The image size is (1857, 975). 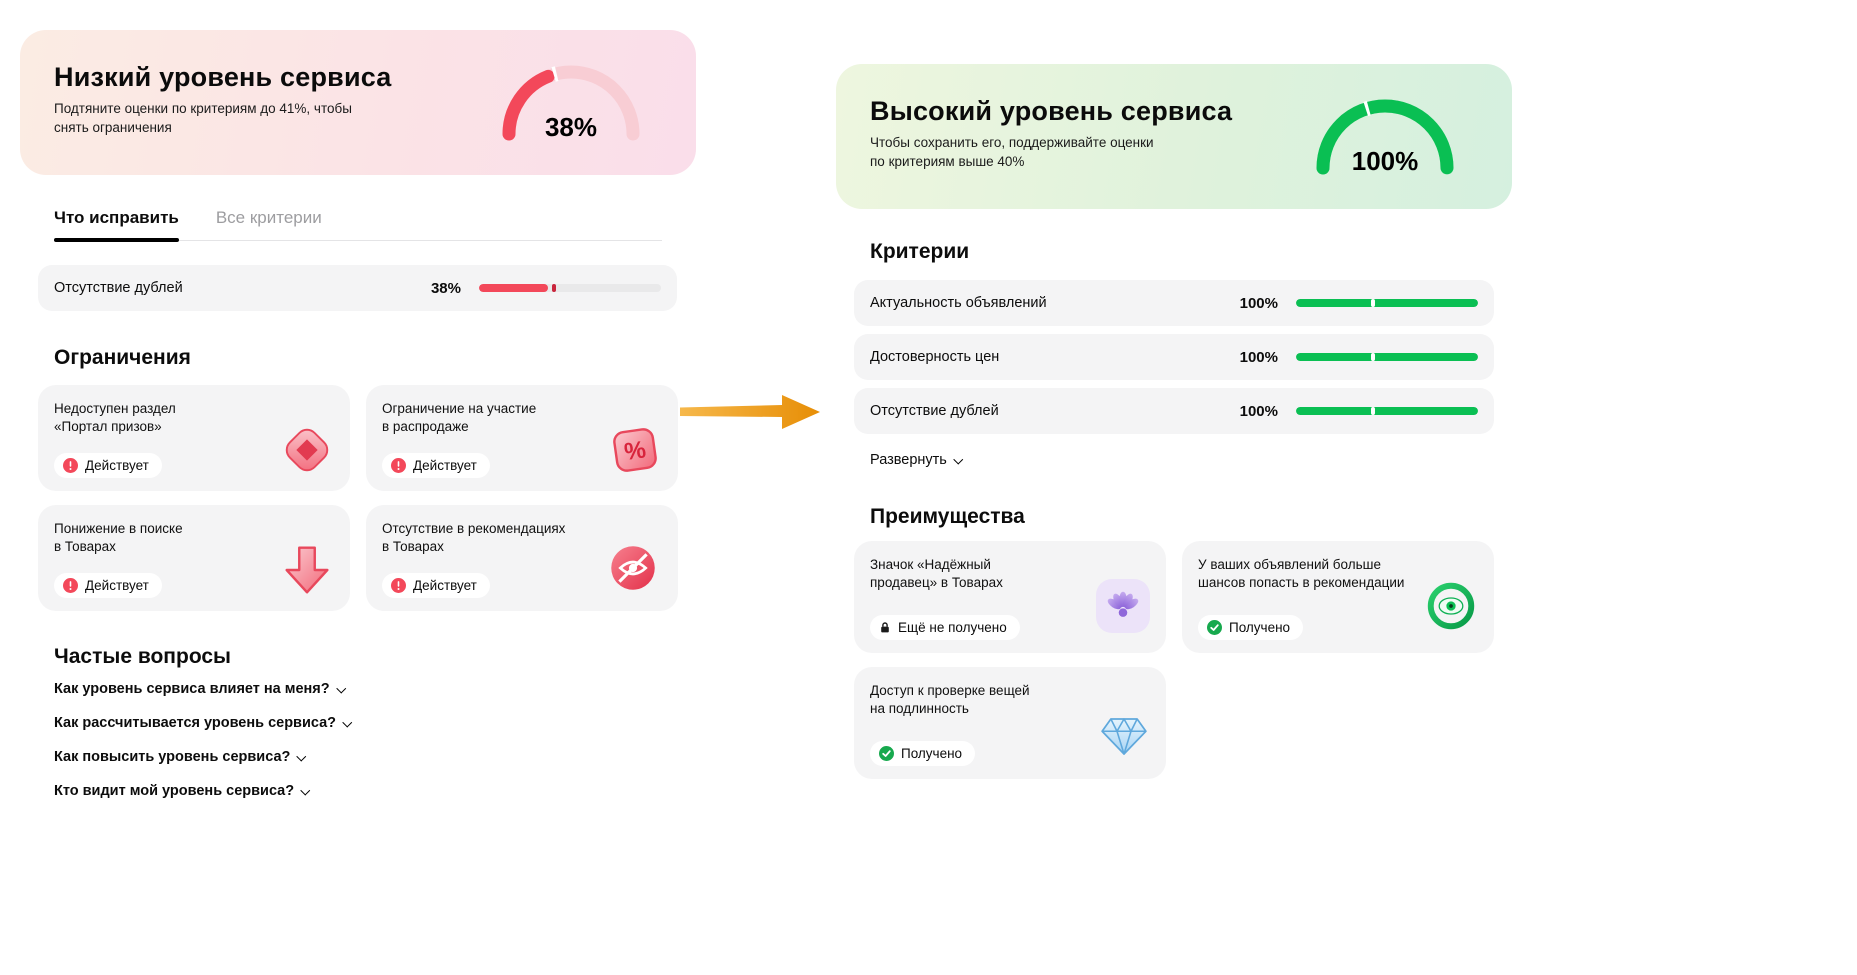 I want to click on rank-down-icon, so click(x=307, y=570).